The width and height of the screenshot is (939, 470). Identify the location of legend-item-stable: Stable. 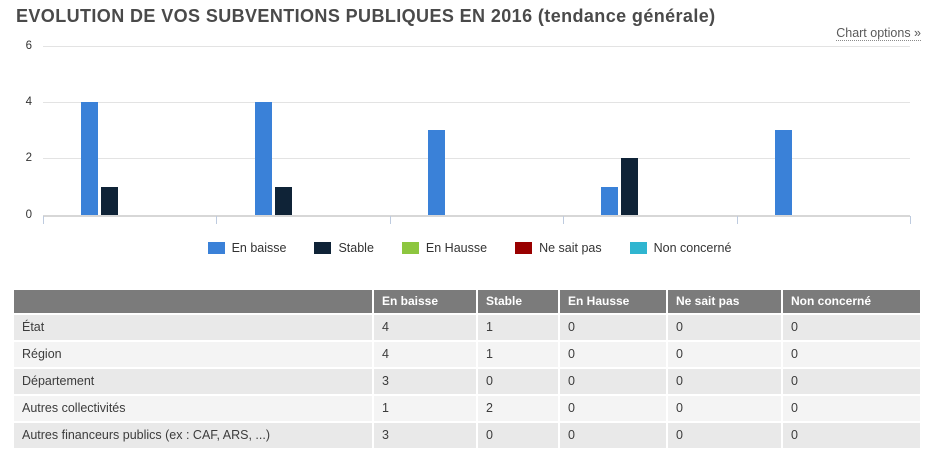
(344, 247).